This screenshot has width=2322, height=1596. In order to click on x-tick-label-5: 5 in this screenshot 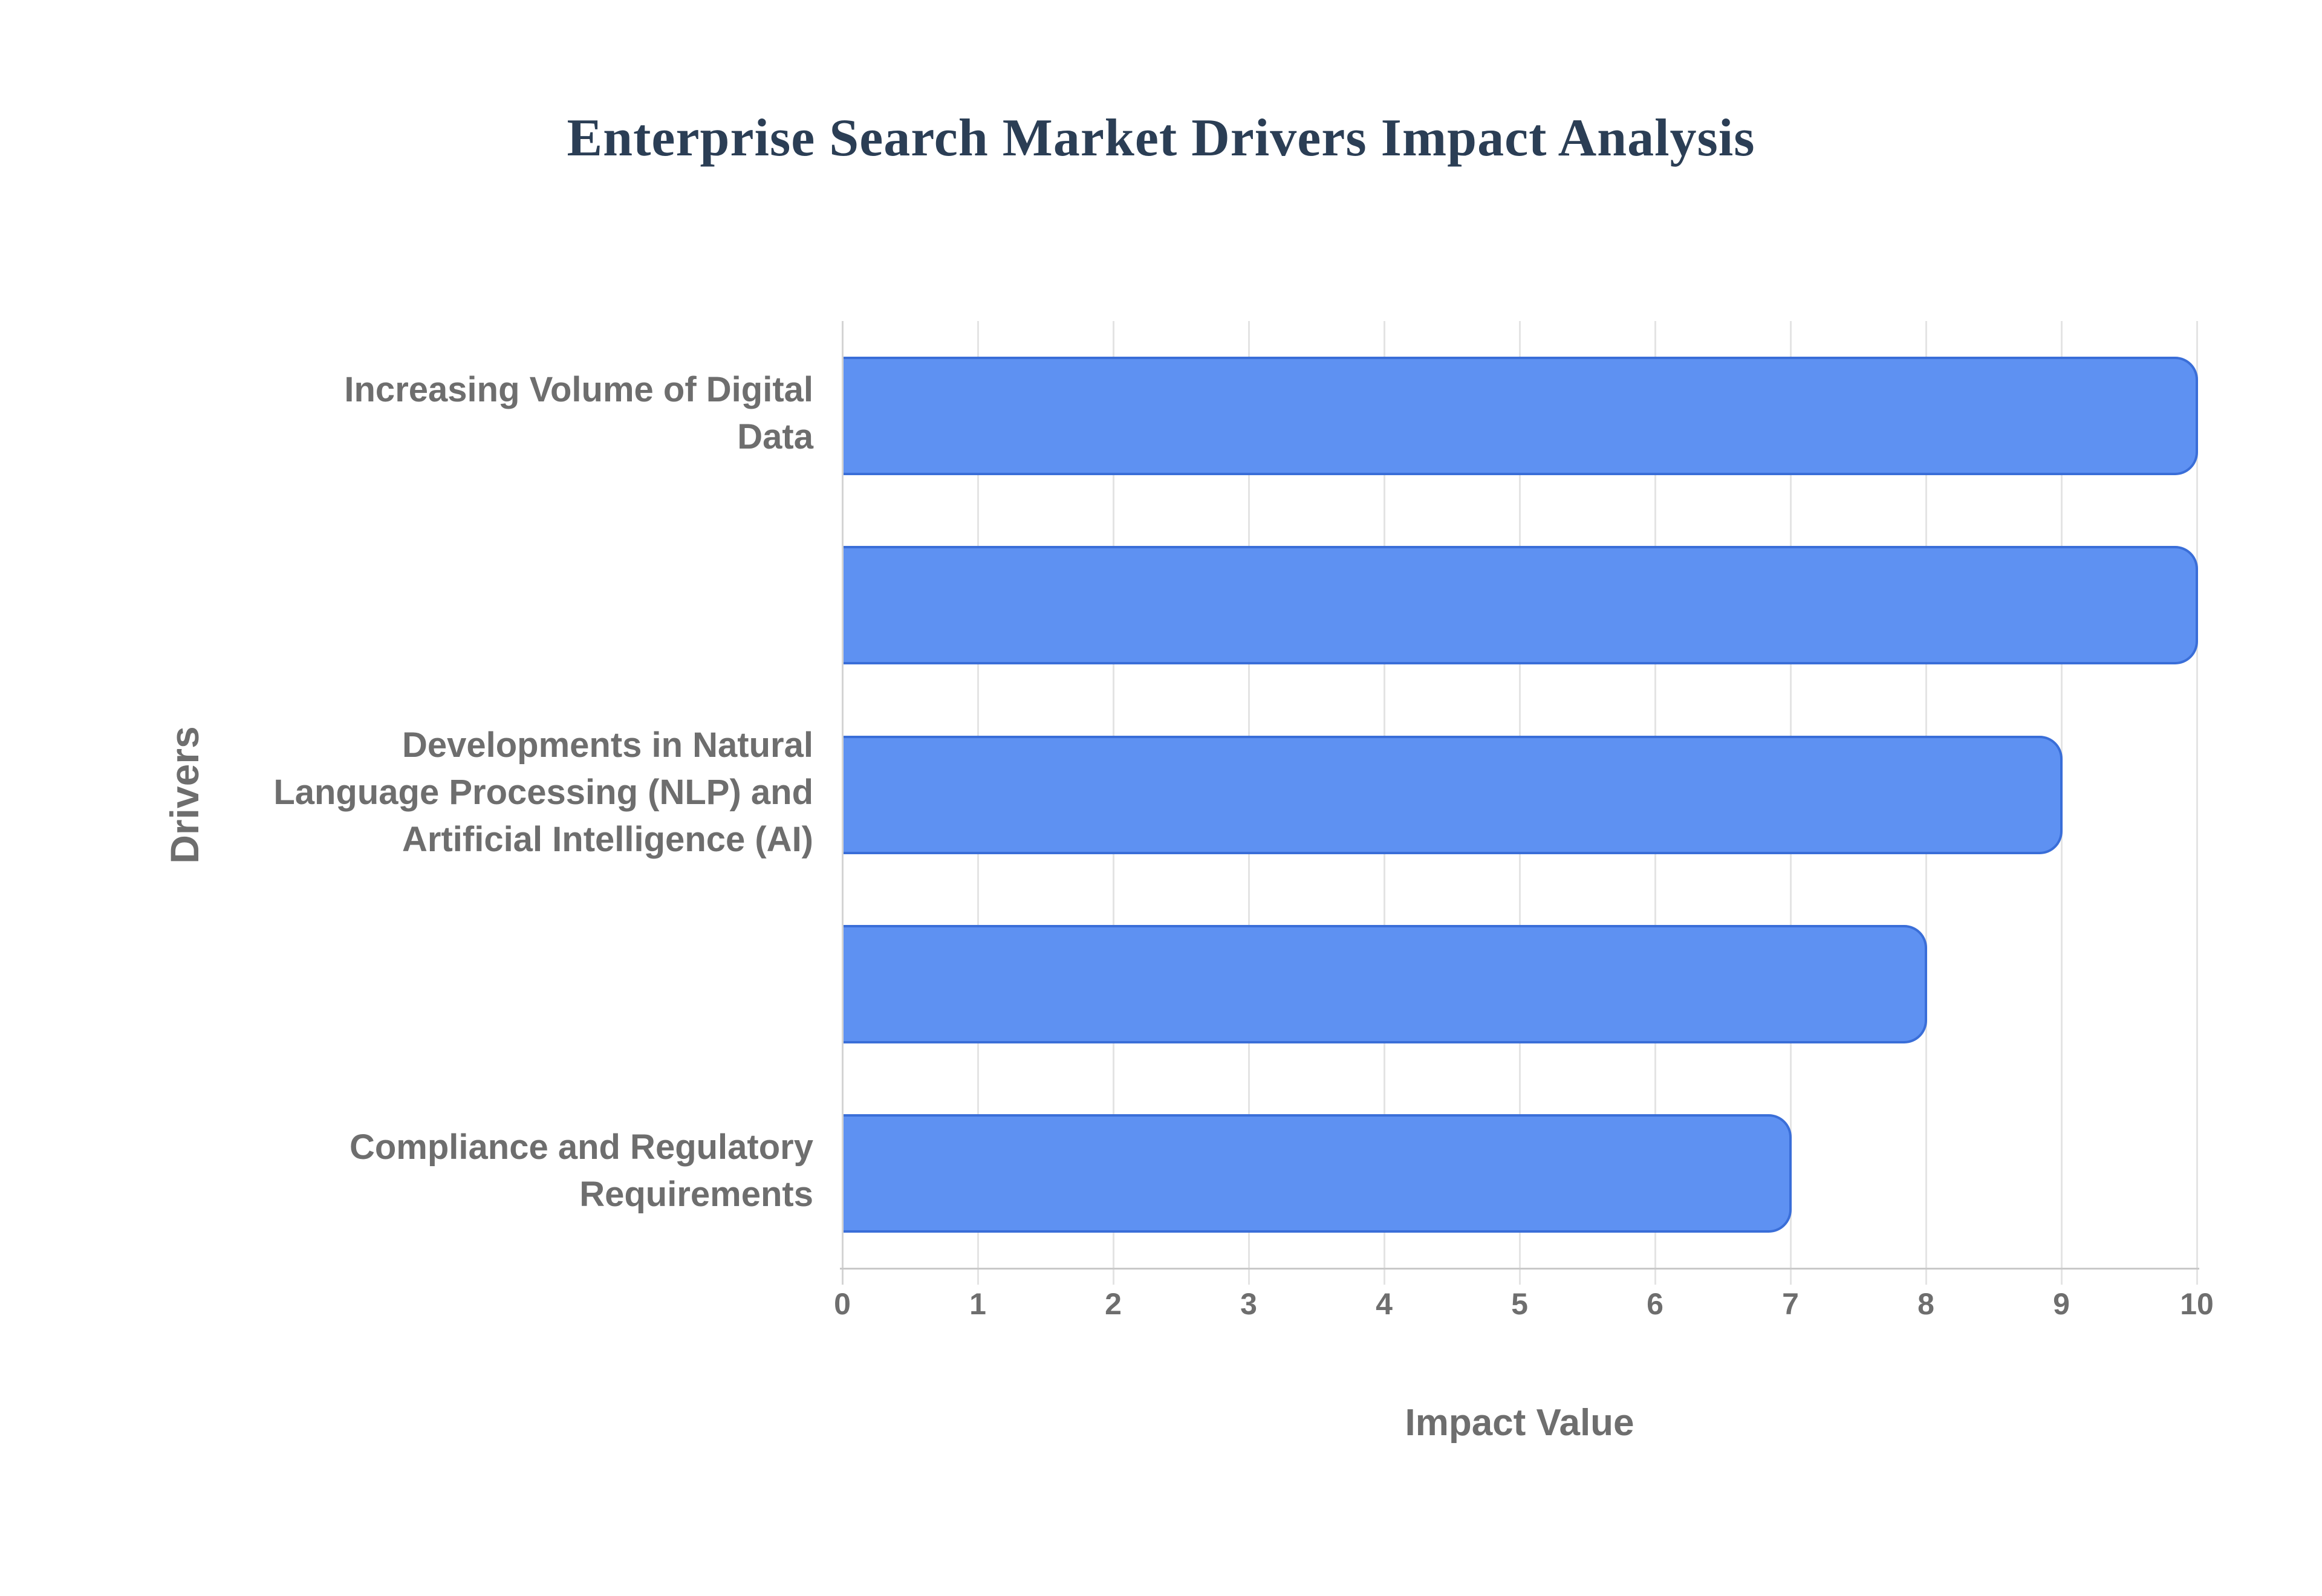, I will do `click(1519, 1304)`.